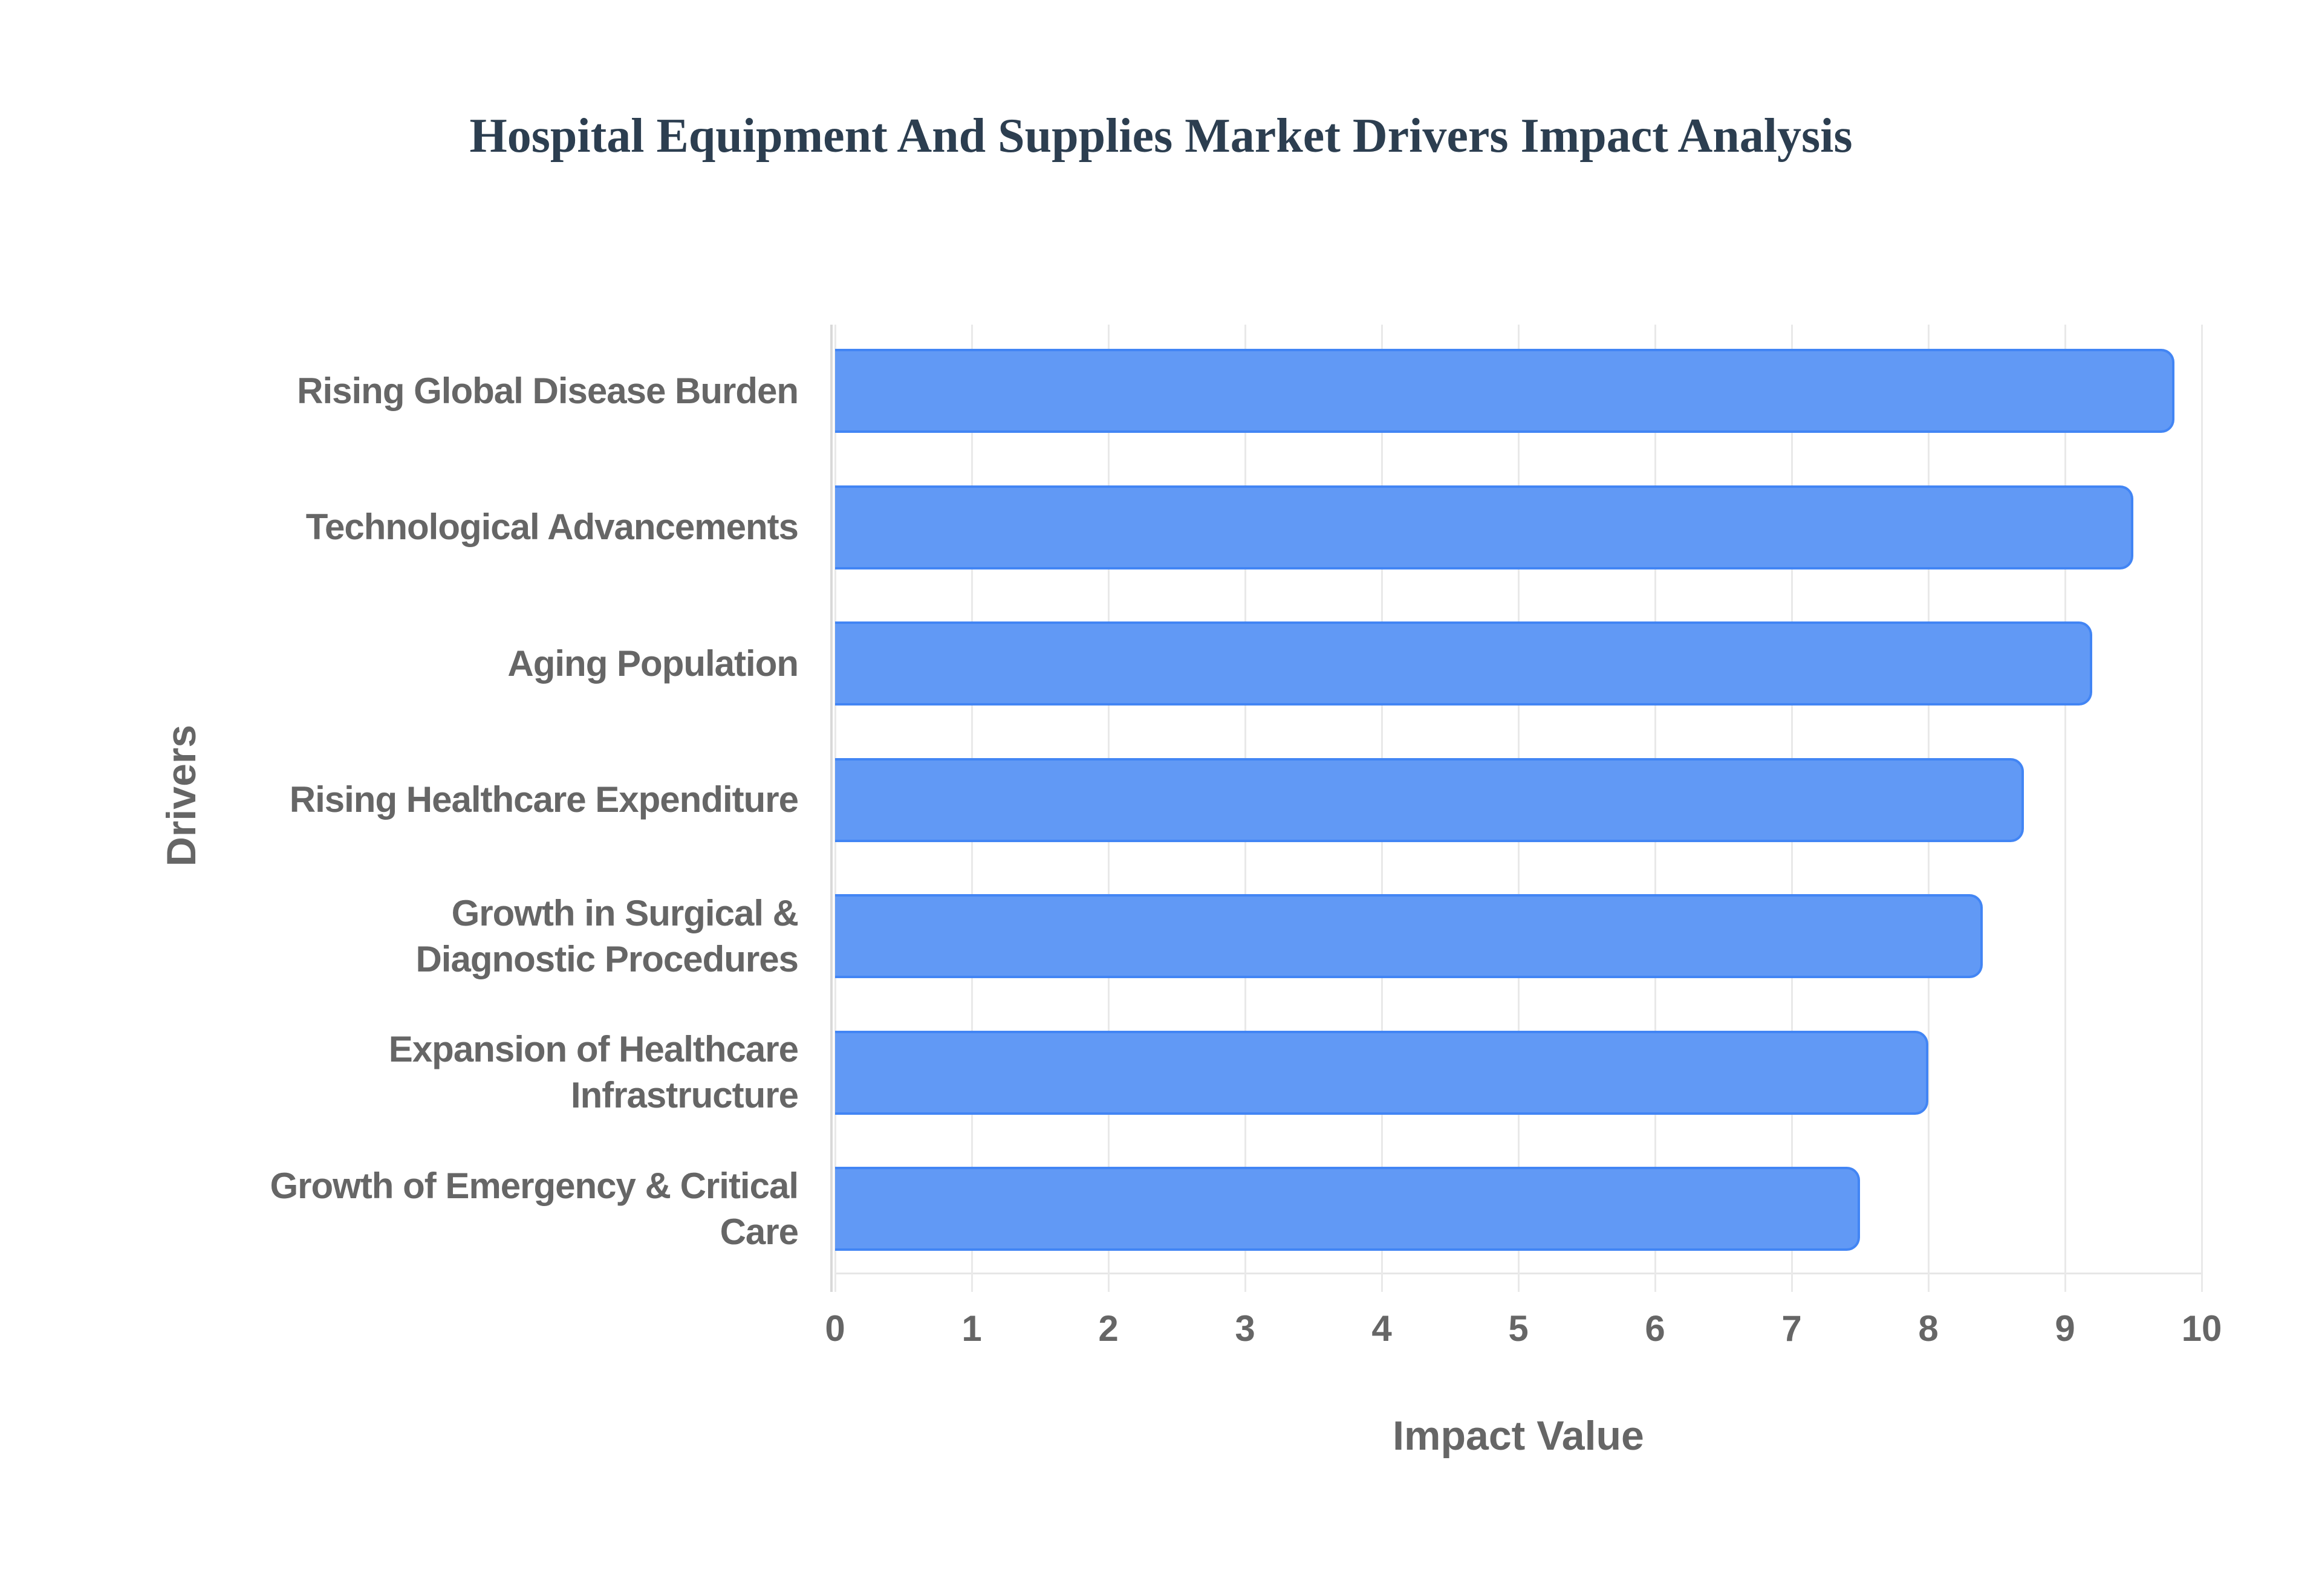  Describe the element at coordinates (1381, 1328) in the screenshot. I see `x-tick-label: 4` at that location.